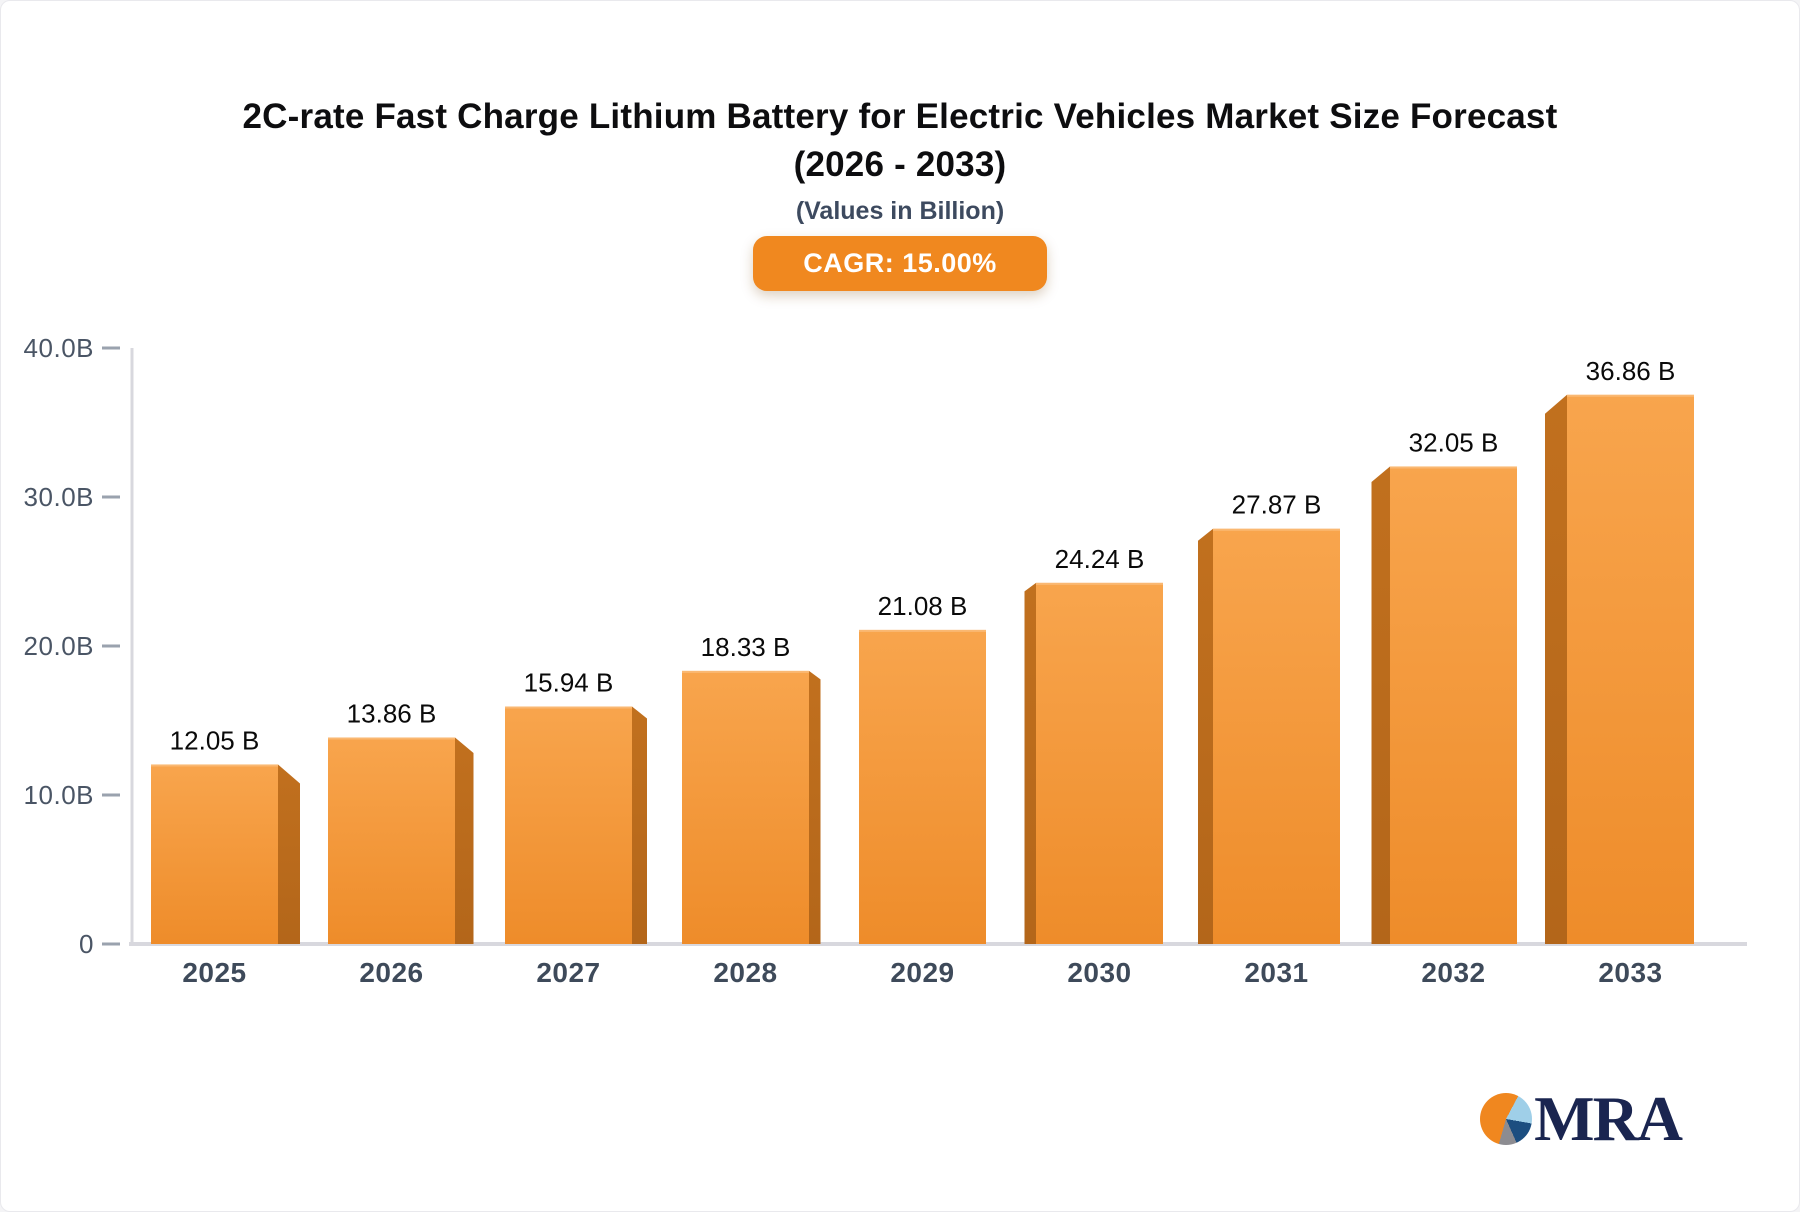 Image resolution: width=1800 pixels, height=1212 pixels. What do you see at coordinates (1630, 972) in the screenshot?
I see `x-axis-category-label: 2033` at bounding box center [1630, 972].